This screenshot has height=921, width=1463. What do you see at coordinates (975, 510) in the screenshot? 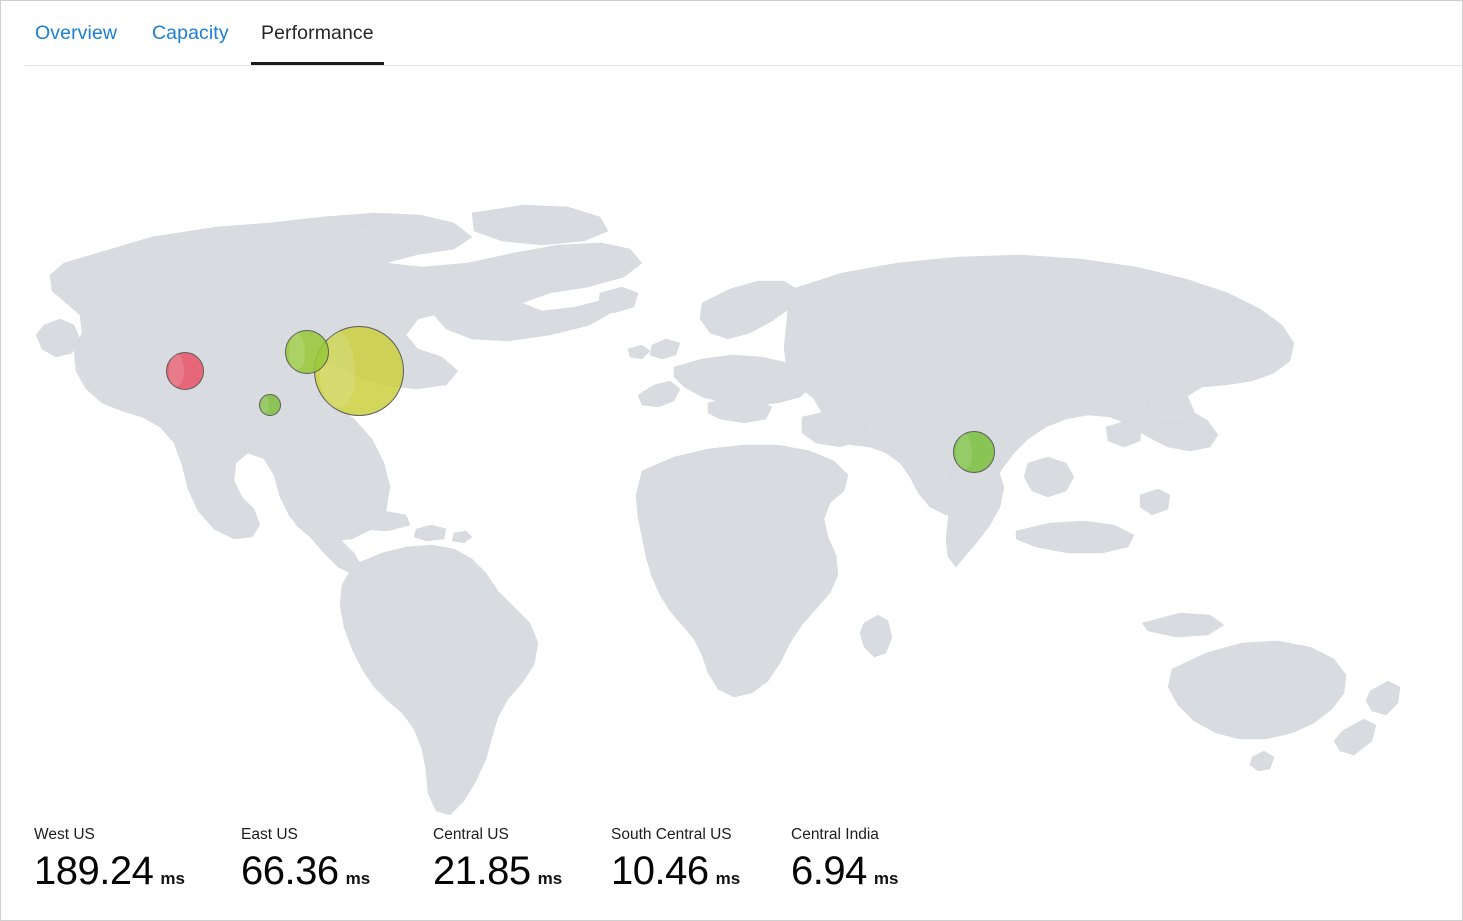
I see `india-subcontinent` at bounding box center [975, 510].